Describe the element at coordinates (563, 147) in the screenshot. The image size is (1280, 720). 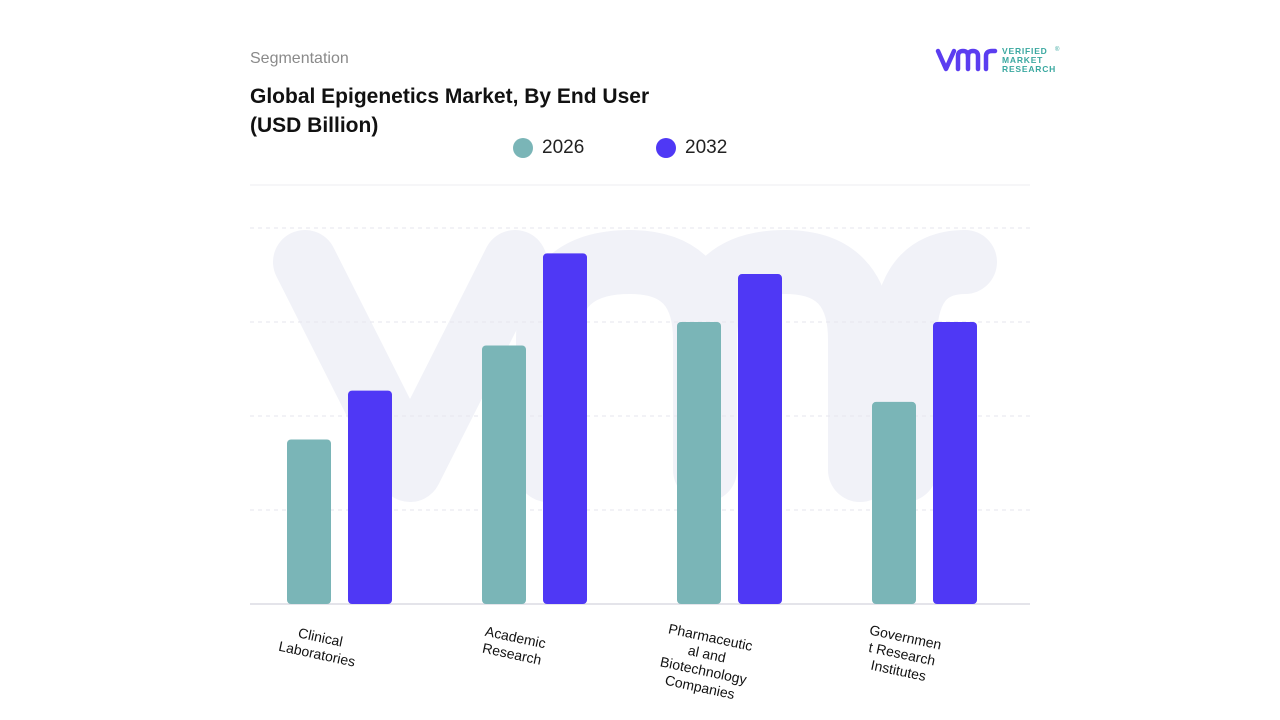
I see `legend-label-2026: 2026` at that location.